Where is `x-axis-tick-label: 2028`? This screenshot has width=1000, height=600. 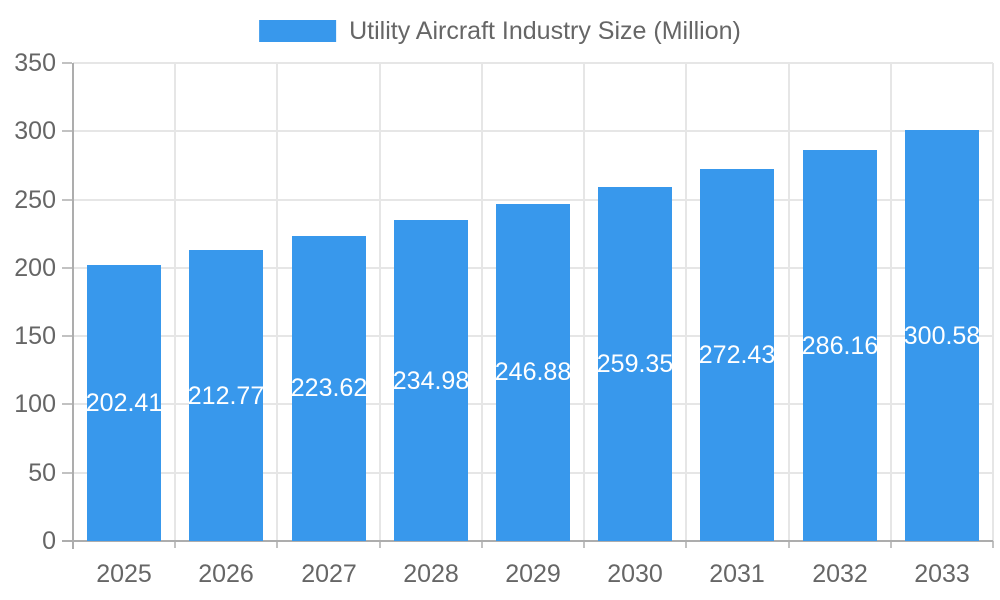
x-axis-tick-label: 2028 is located at coordinates (431, 574).